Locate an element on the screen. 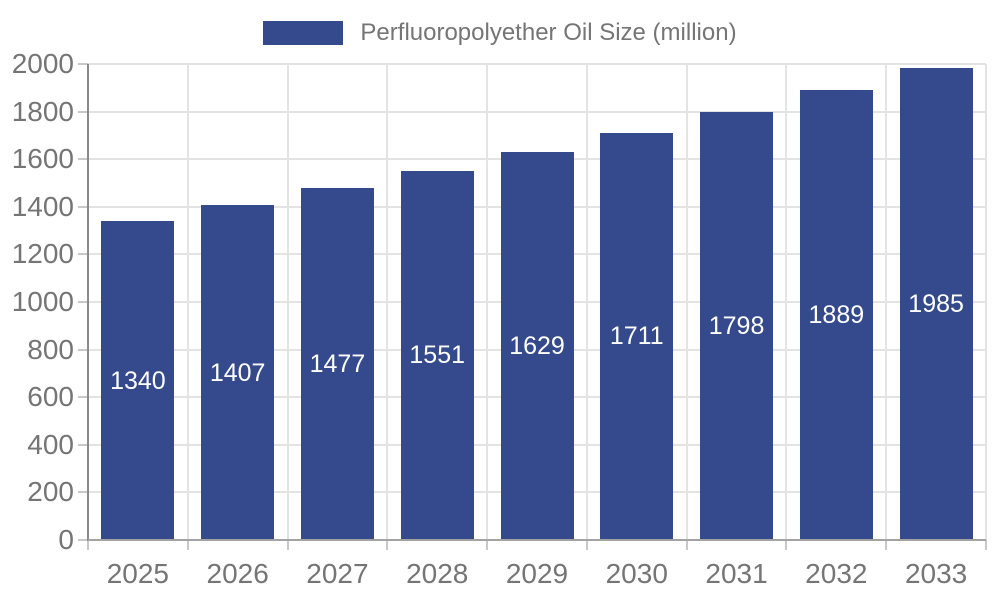  y-tick-label: 1000 is located at coordinates (42, 301).